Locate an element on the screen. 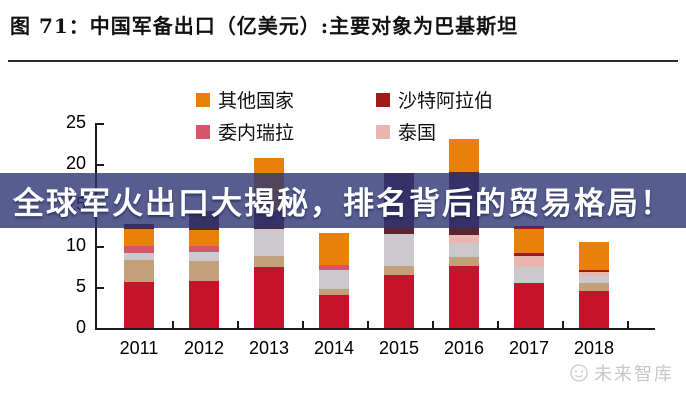 The height and width of the screenshot is (400, 686). bar-segment-2013-tan is located at coordinates (269, 261).